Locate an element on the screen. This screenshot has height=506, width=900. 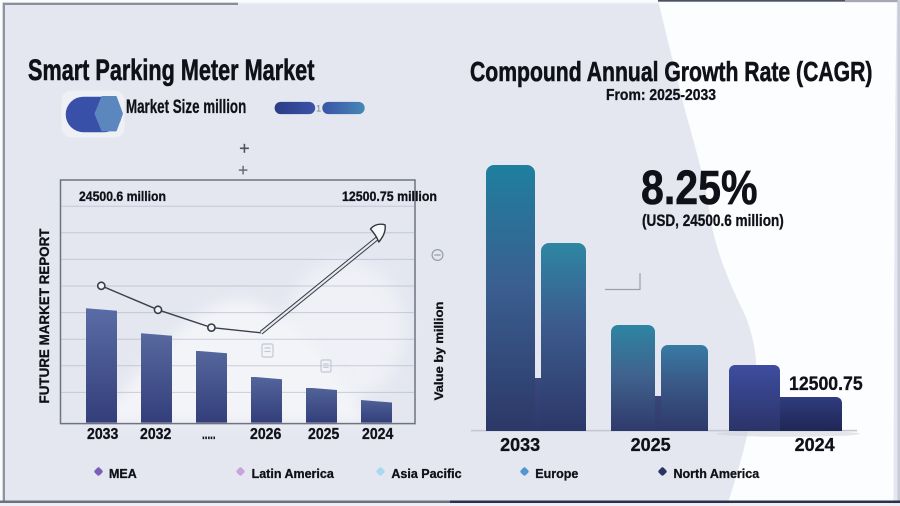
svg-text: 1 is located at coordinates (318, 109).